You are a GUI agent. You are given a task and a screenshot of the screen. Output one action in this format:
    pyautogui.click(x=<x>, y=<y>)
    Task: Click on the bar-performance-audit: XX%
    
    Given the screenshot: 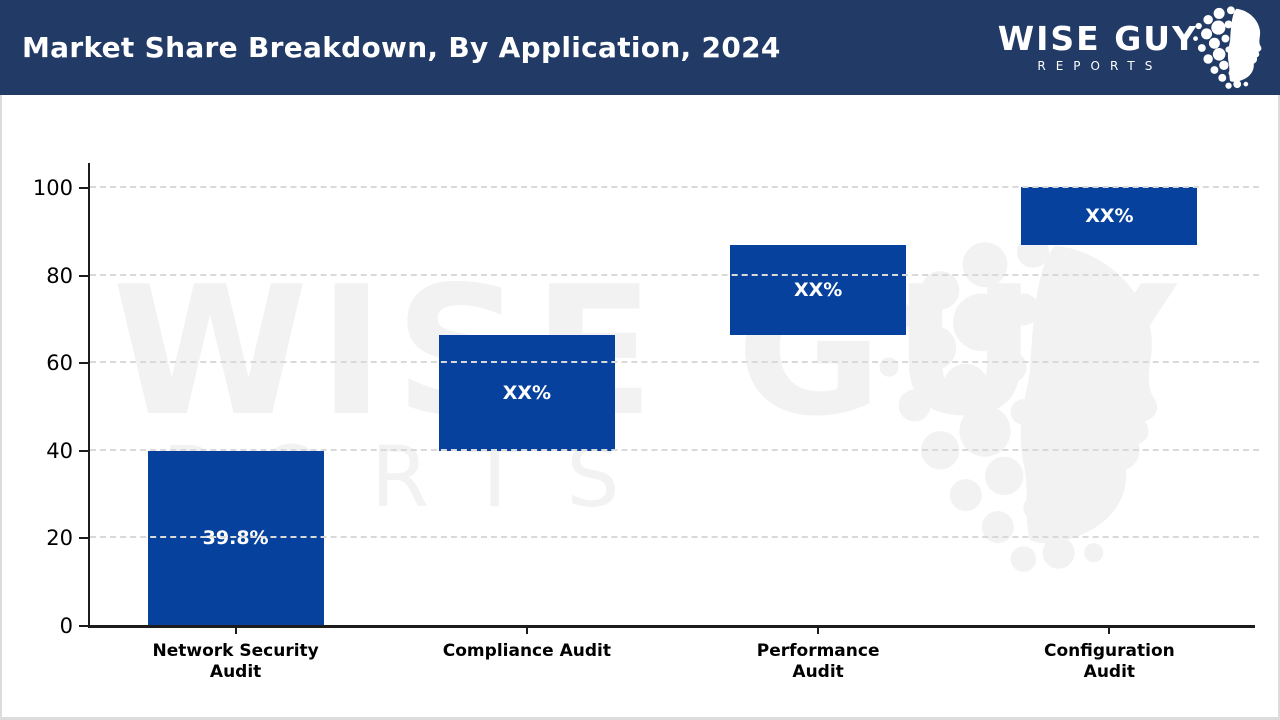 What is the action you would take?
    pyautogui.click(x=818, y=289)
    